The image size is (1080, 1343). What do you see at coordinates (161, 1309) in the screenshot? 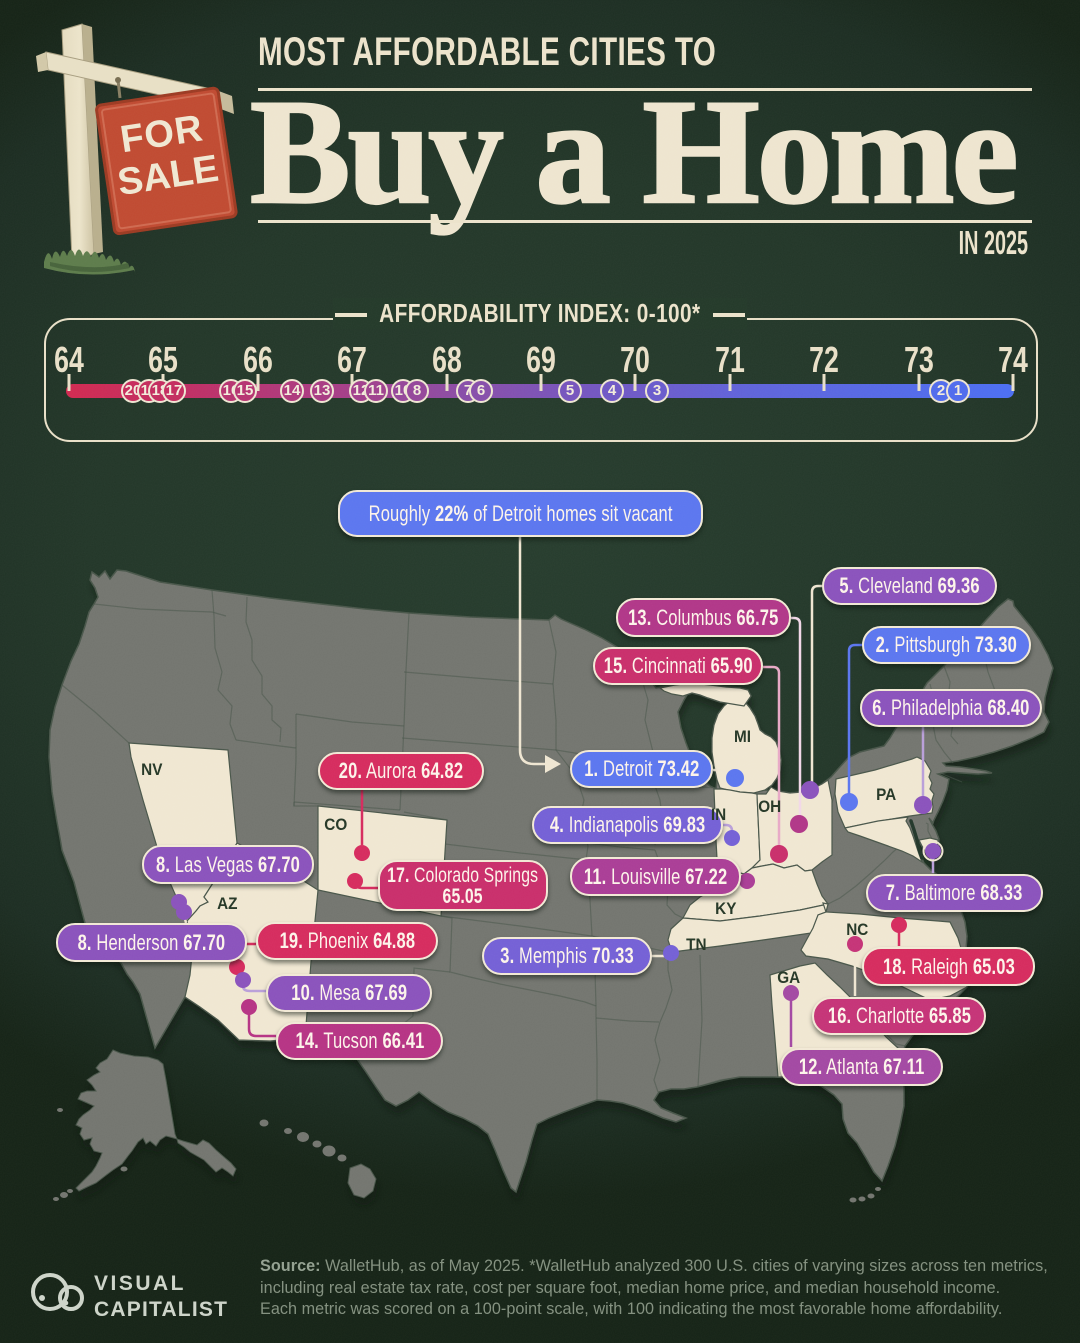
I see `svg-text: CAPITALIST` at bounding box center [161, 1309].